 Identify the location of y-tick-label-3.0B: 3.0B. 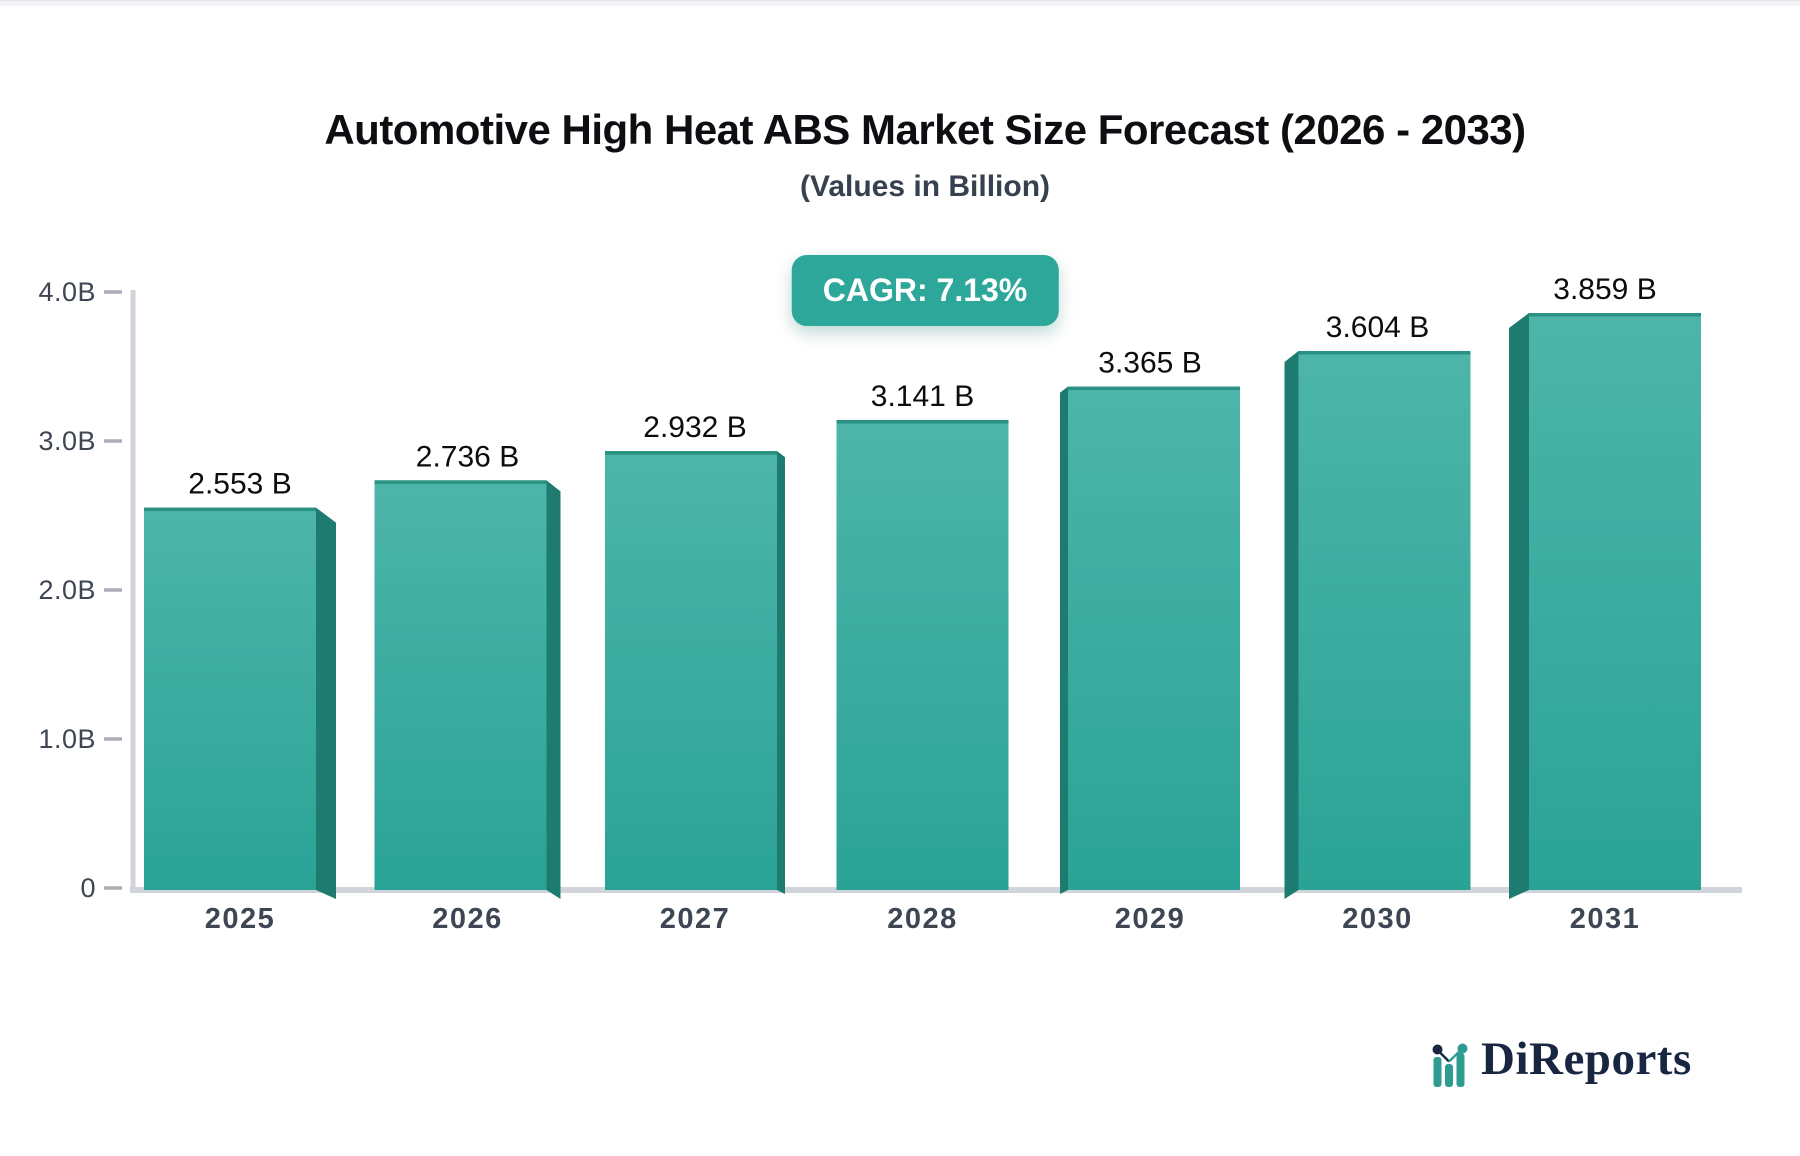
(67, 441).